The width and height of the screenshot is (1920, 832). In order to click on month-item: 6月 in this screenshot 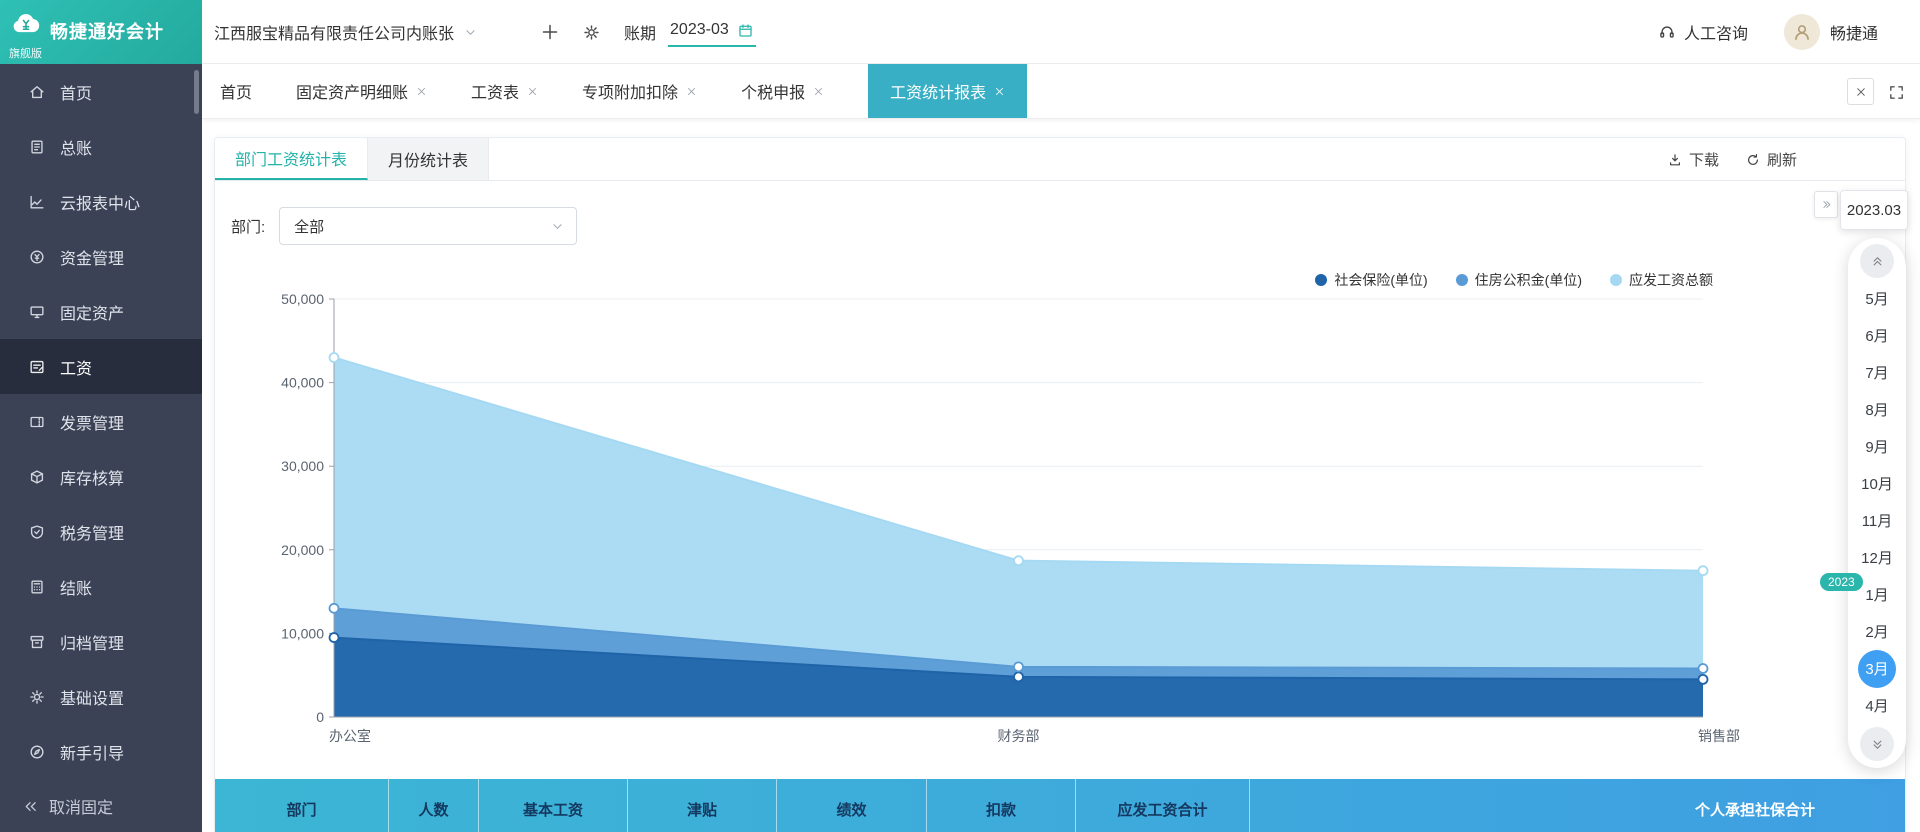, I will do `click(1877, 335)`.